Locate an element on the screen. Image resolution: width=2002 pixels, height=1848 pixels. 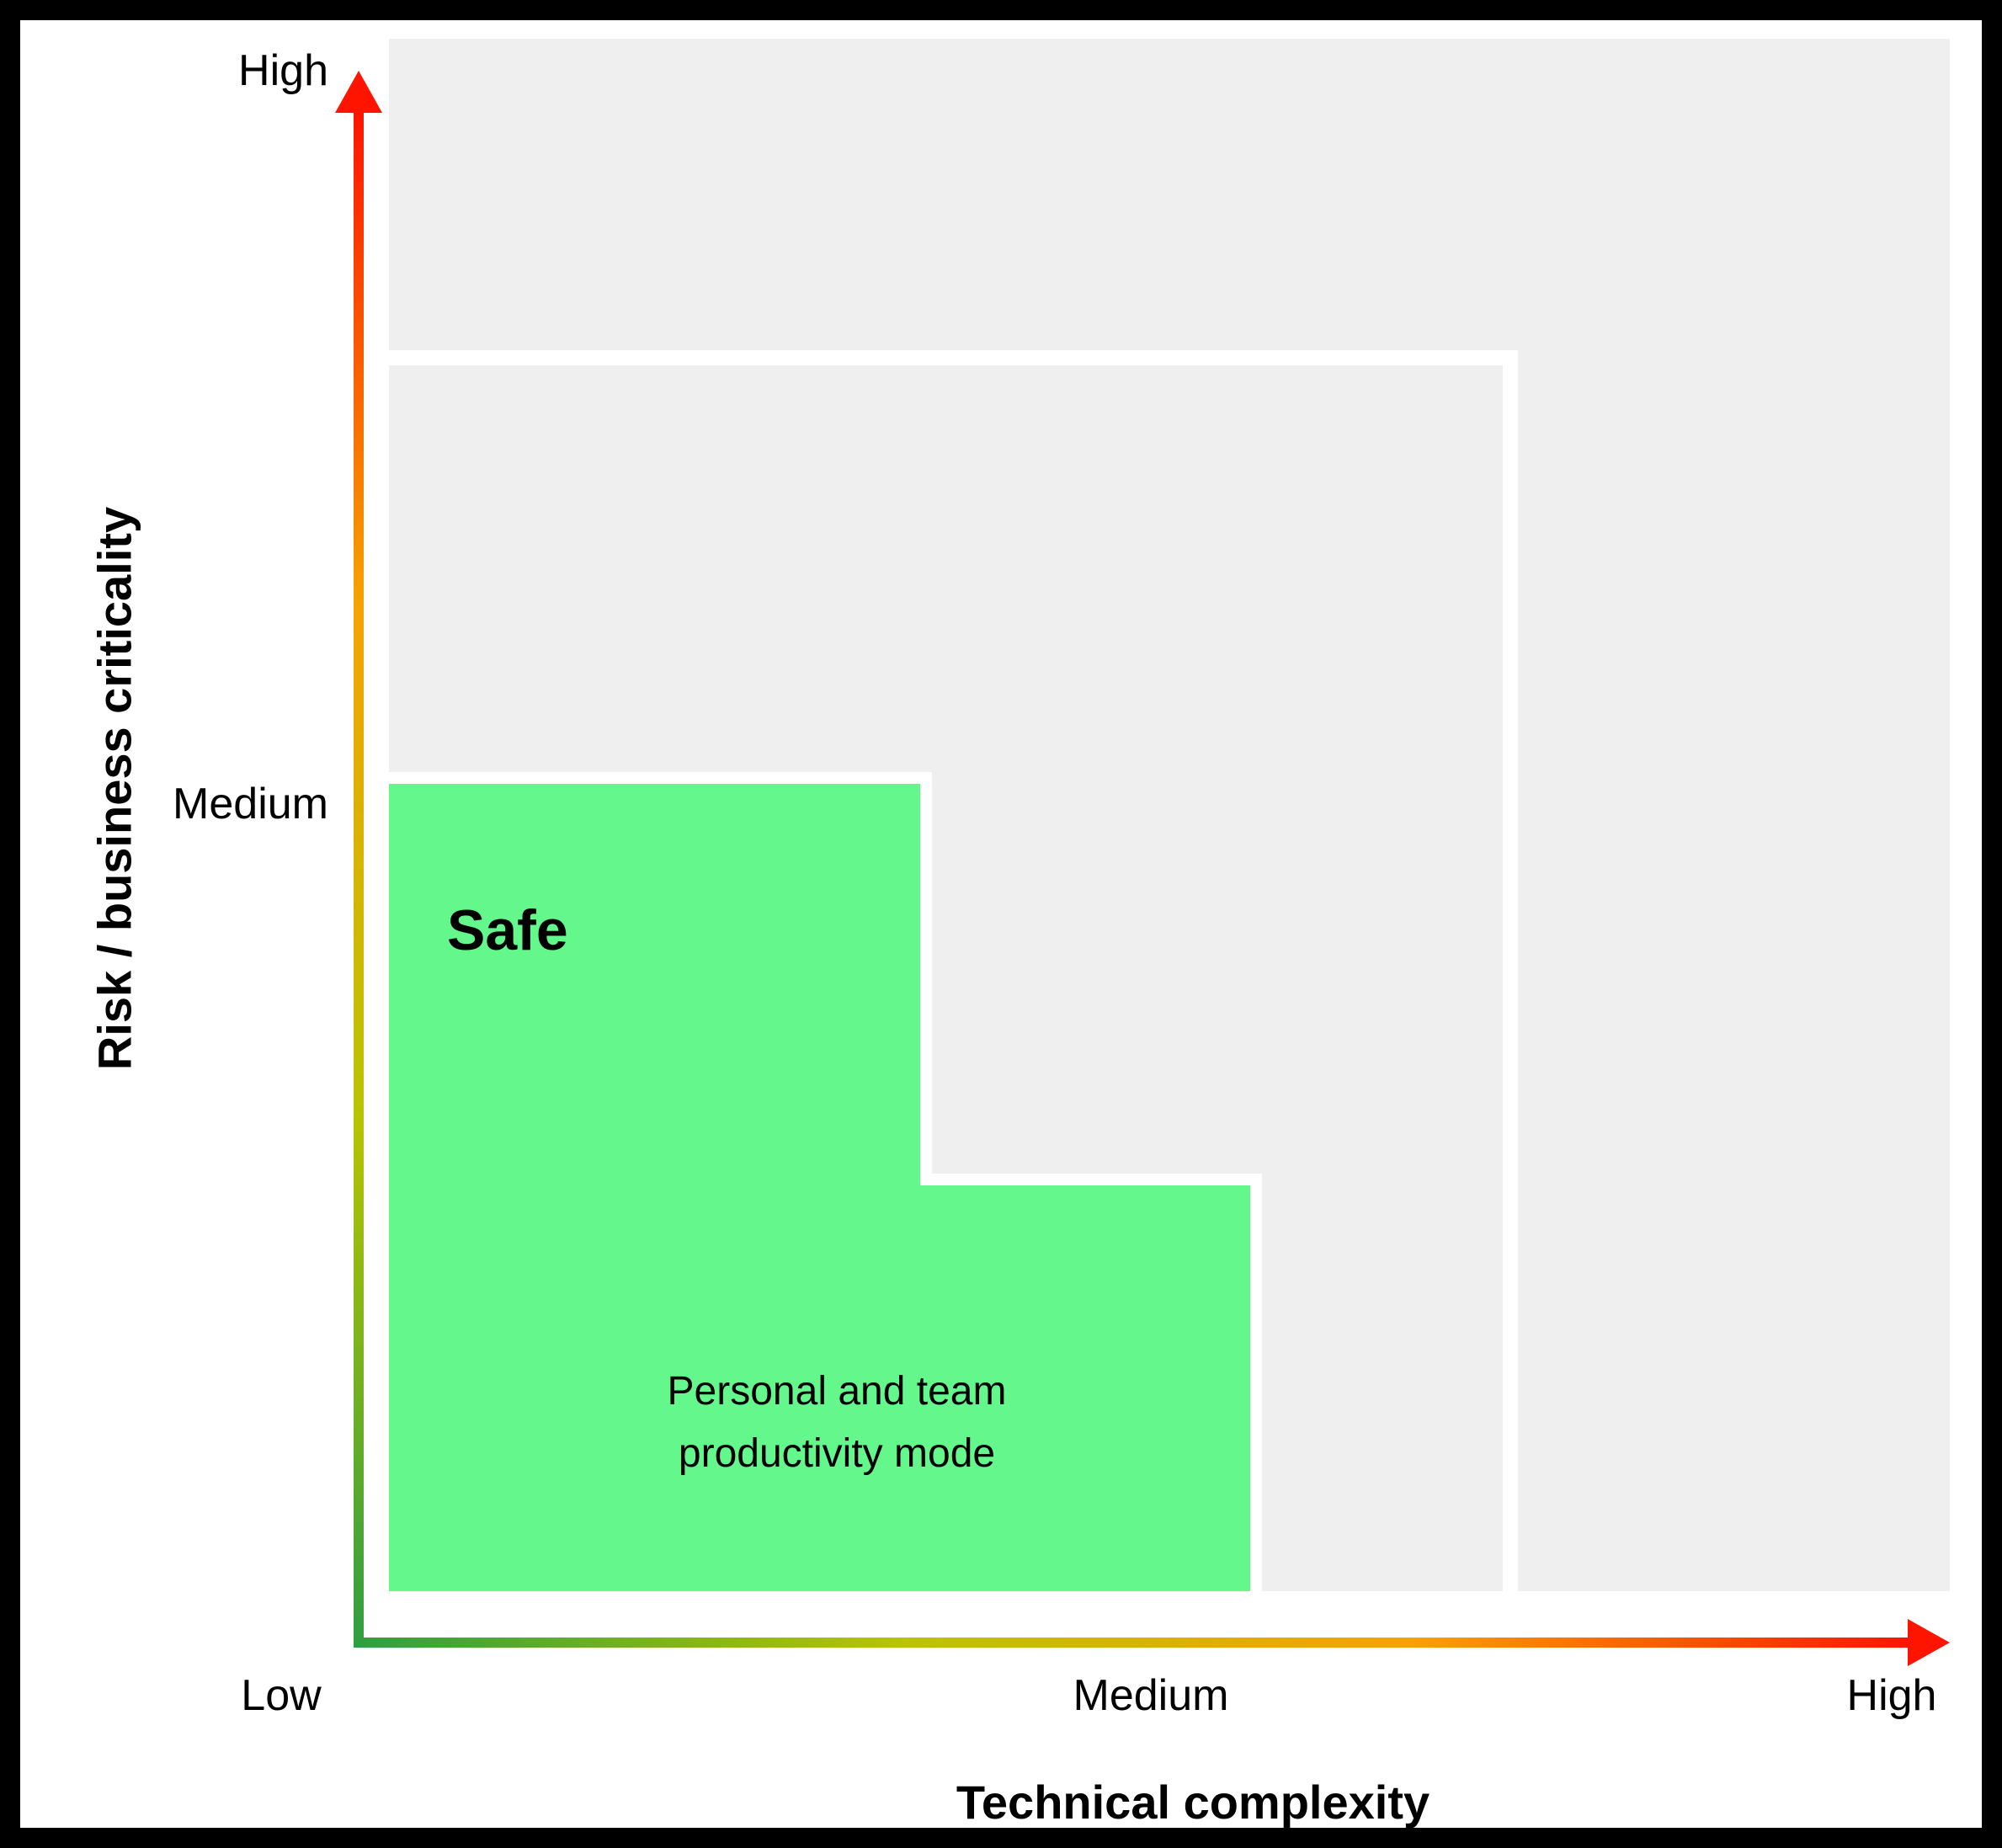
x-axis-arrowhead-icon is located at coordinates (1929, 1643).